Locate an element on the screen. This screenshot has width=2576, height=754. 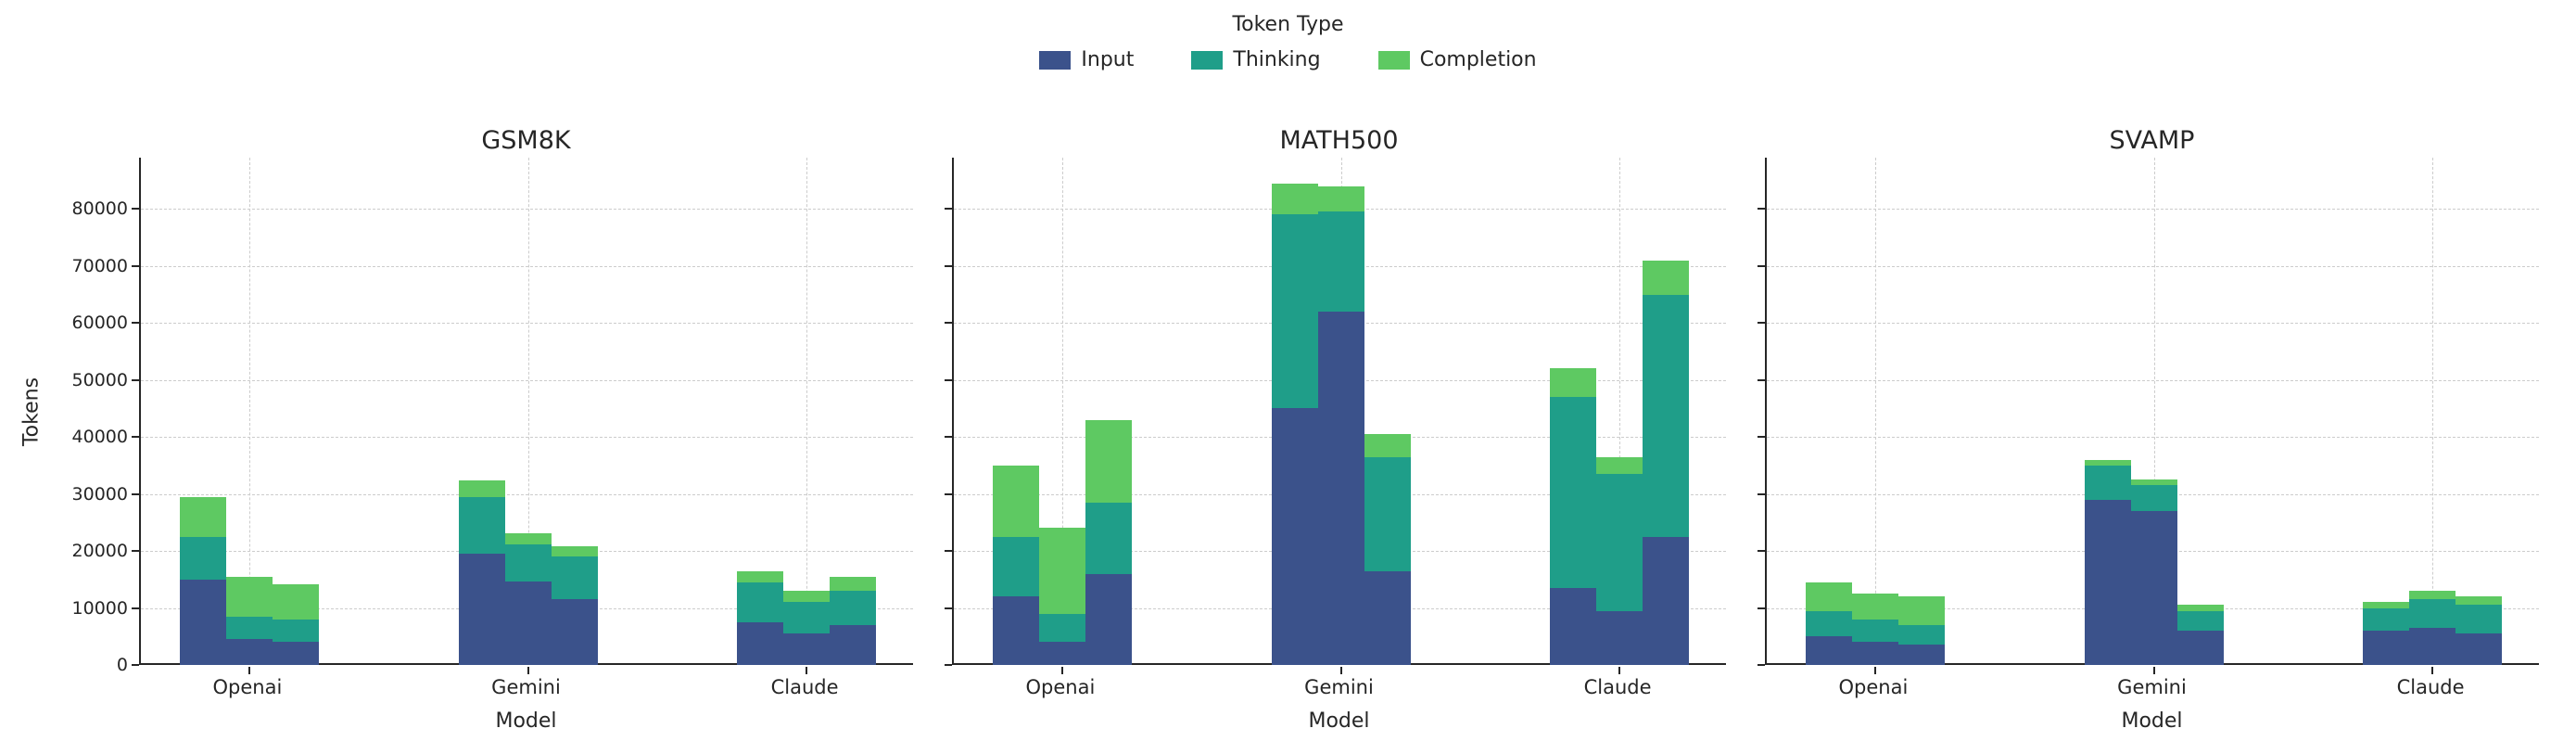
y-tick-label: 50000 is located at coordinates (99, 379).